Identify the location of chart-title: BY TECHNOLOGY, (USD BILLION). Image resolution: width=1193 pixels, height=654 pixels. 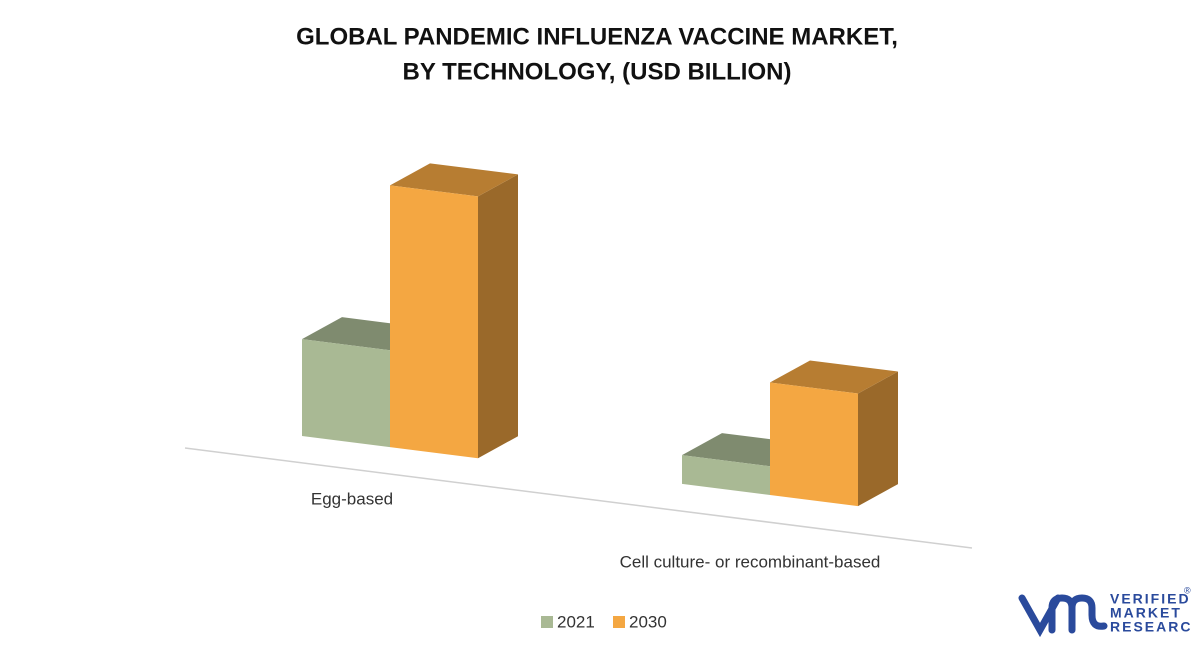
(597, 71).